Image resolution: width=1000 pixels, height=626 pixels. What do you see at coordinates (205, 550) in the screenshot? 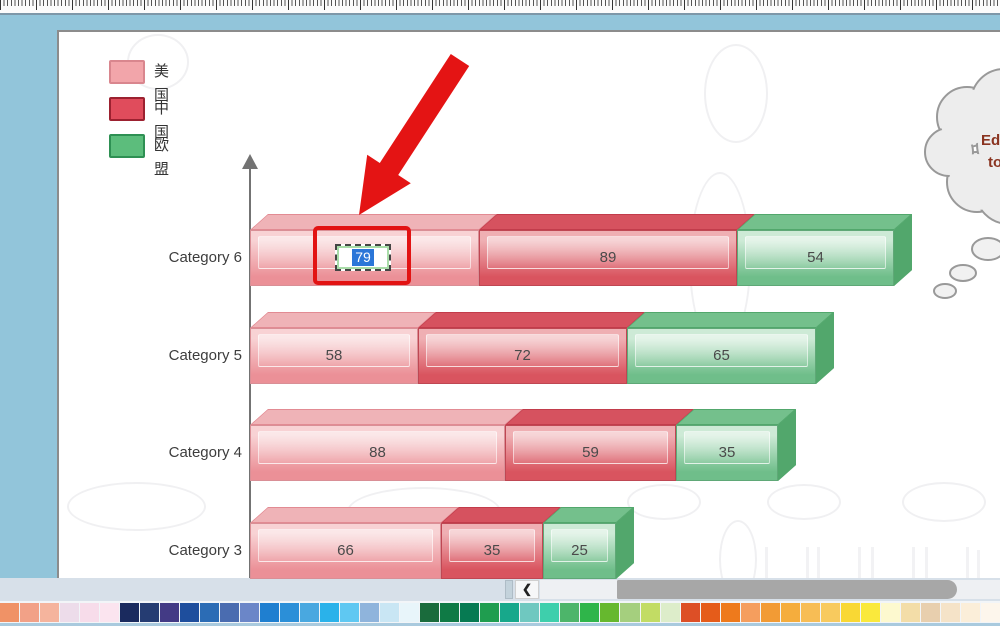
I see `category-label: Category 3` at bounding box center [205, 550].